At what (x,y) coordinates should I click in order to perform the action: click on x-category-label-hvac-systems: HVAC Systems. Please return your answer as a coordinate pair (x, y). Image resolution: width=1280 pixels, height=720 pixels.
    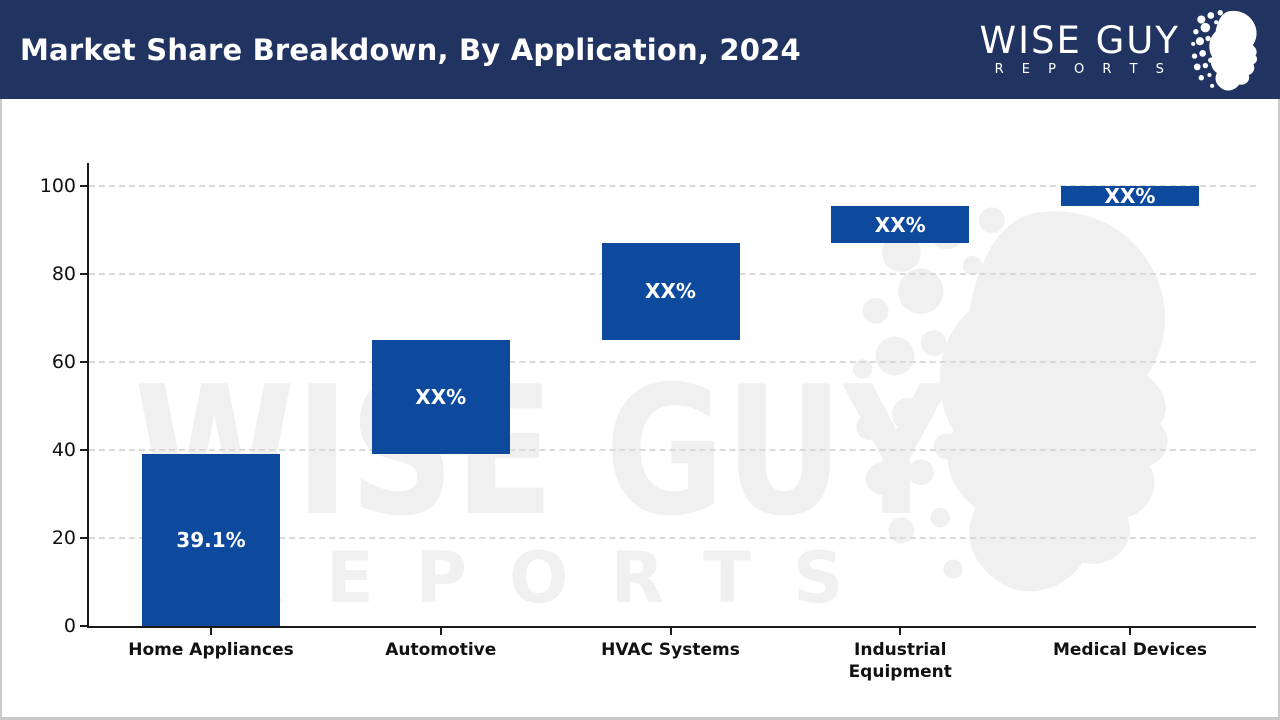
    Looking at the image, I should click on (670, 650).